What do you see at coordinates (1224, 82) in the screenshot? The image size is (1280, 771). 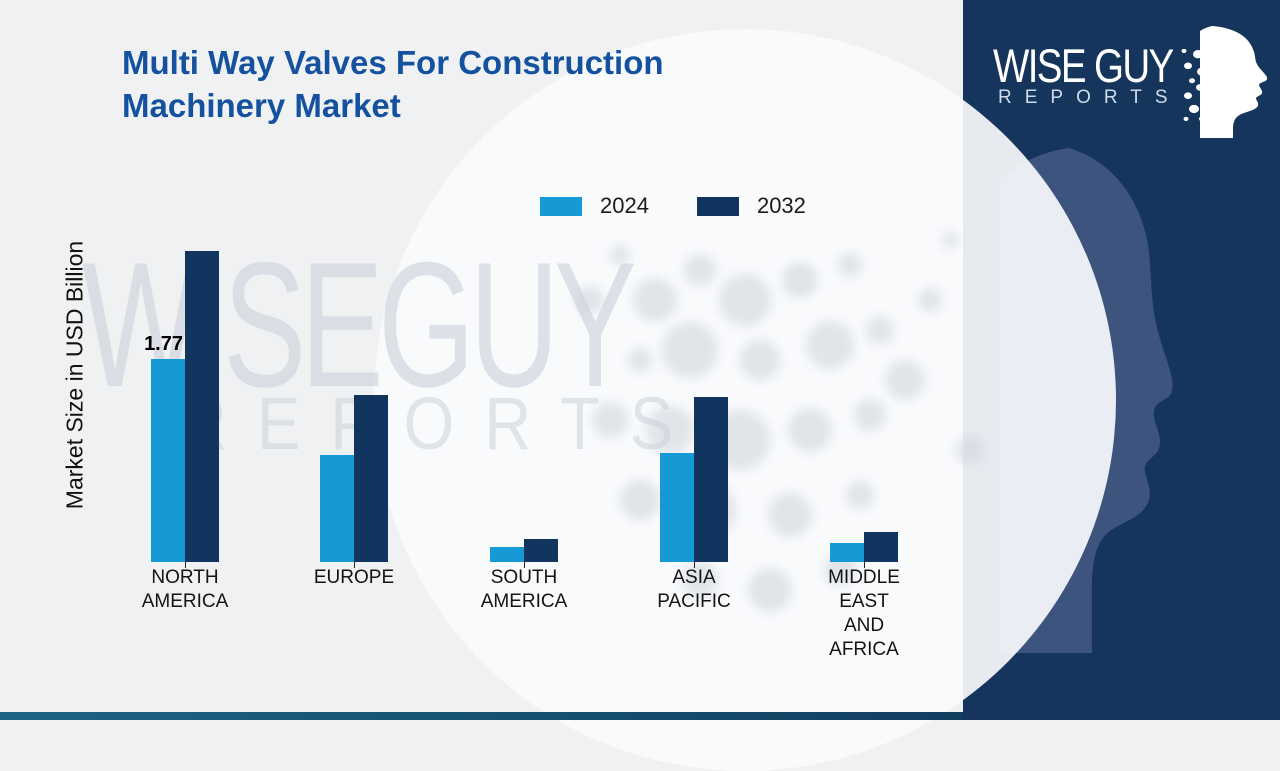 I see `logo-face-icon` at bounding box center [1224, 82].